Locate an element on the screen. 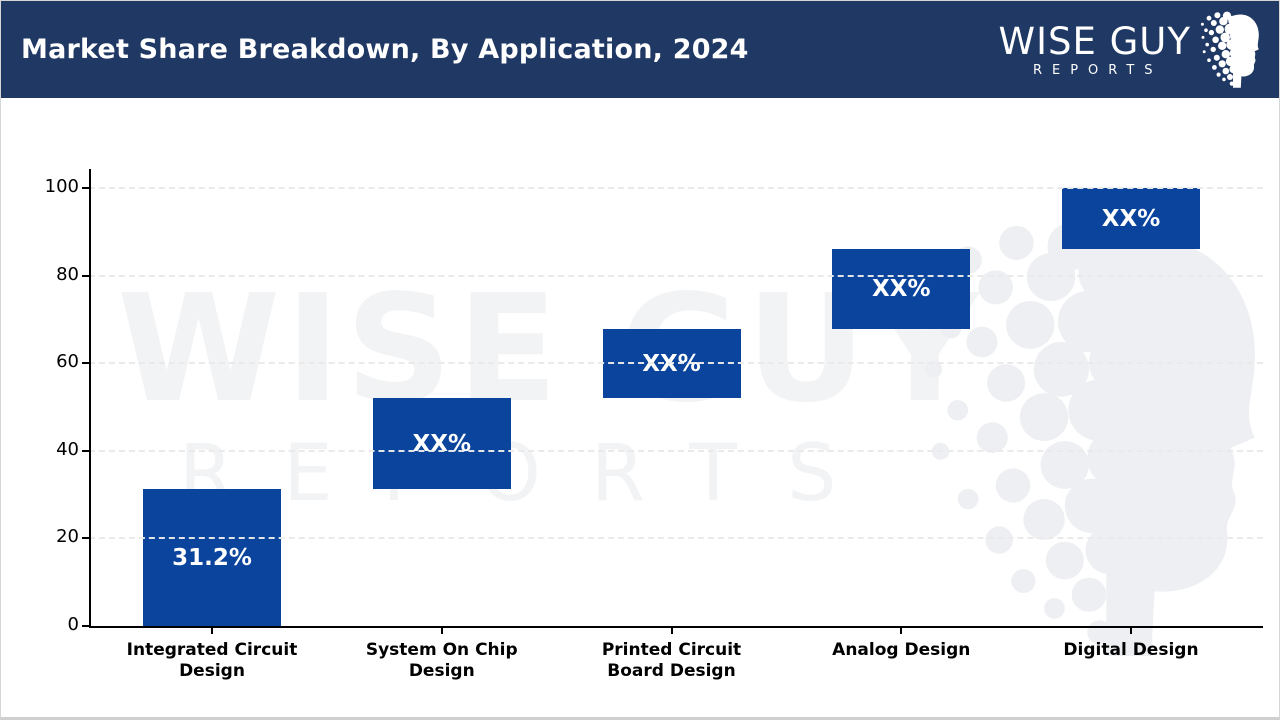 The image size is (1280, 720). y-tick-label: 100 is located at coordinates (61, 186).